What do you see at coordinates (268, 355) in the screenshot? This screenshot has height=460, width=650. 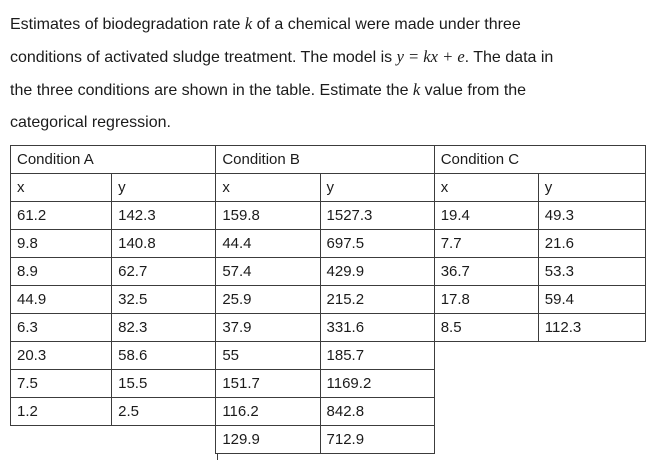 I see `table-cell: 55` at bounding box center [268, 355].